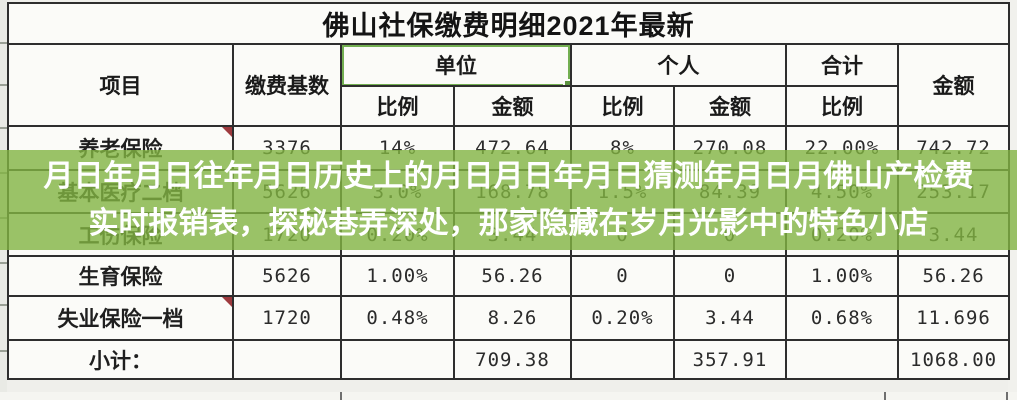  I want to click on header-amount: 金额, so click(953, 85).